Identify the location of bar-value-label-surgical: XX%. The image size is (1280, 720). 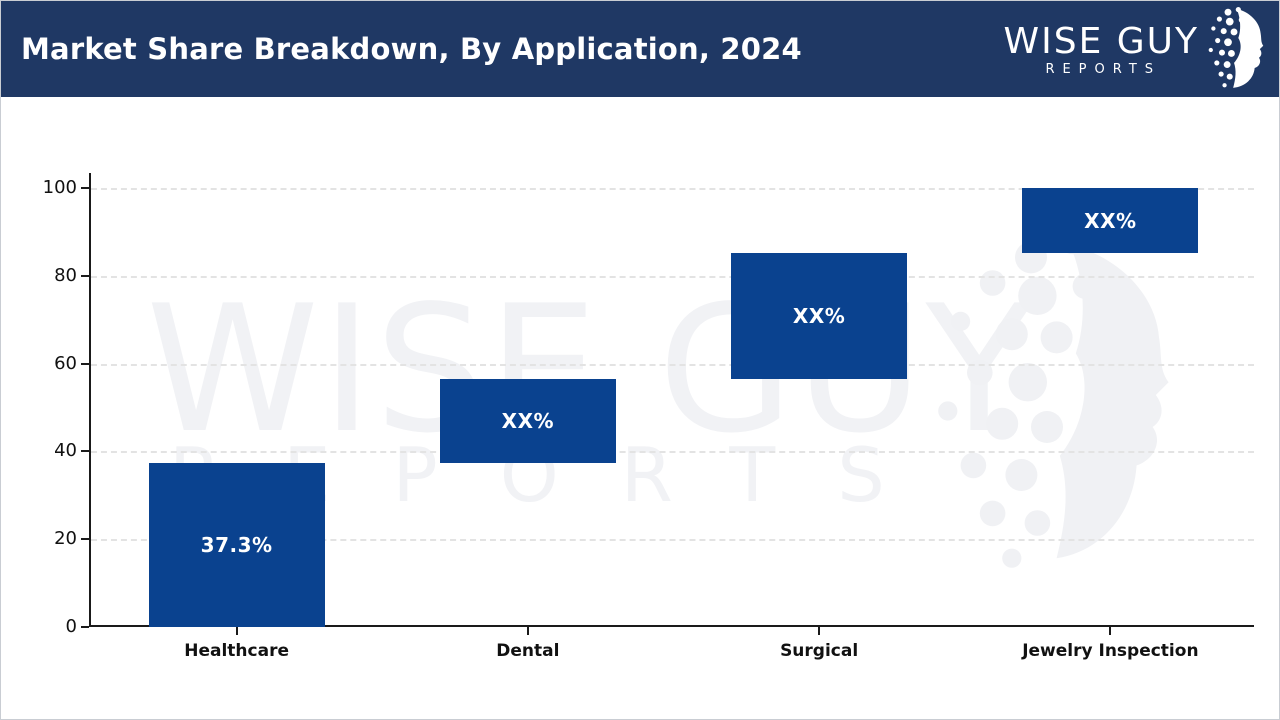
(819, 315).